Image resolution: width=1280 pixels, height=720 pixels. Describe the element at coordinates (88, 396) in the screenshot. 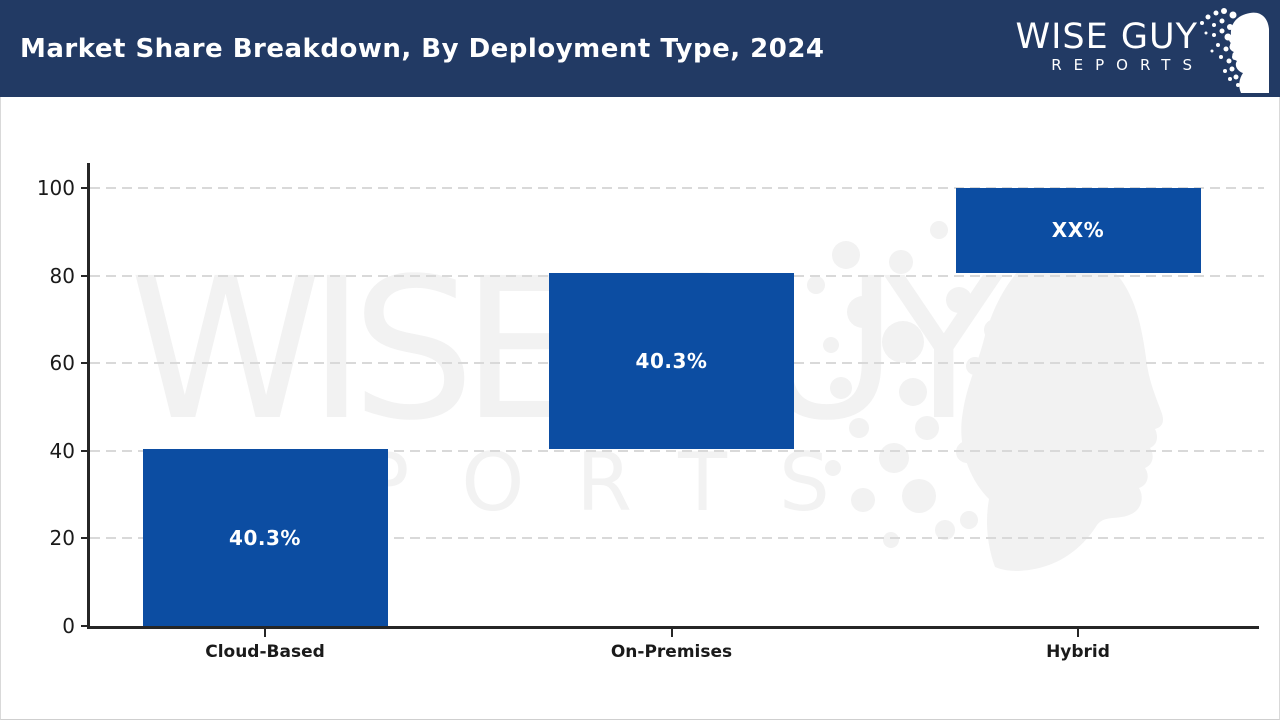

I see `y-axis` at that location.